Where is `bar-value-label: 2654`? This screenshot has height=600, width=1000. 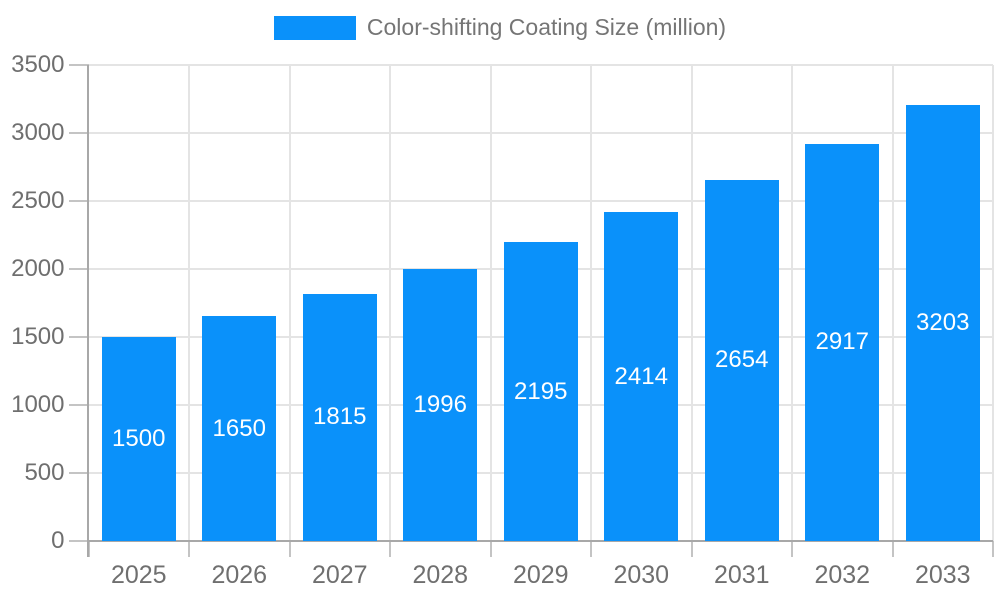 bar-value-label: 2654 is located at coordinates (742, 360).